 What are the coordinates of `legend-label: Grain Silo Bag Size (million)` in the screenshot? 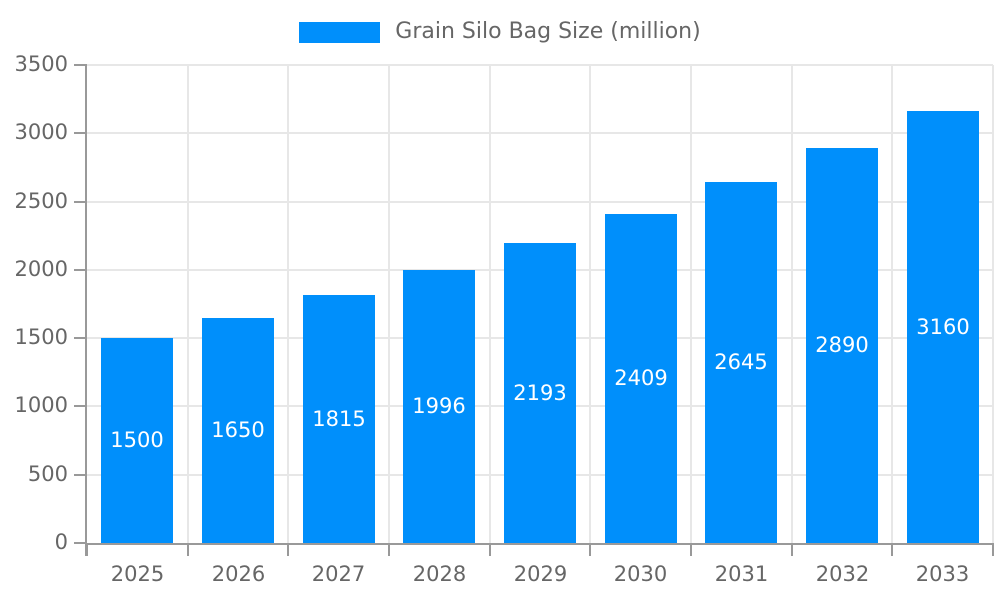 It's located at (548, 31).